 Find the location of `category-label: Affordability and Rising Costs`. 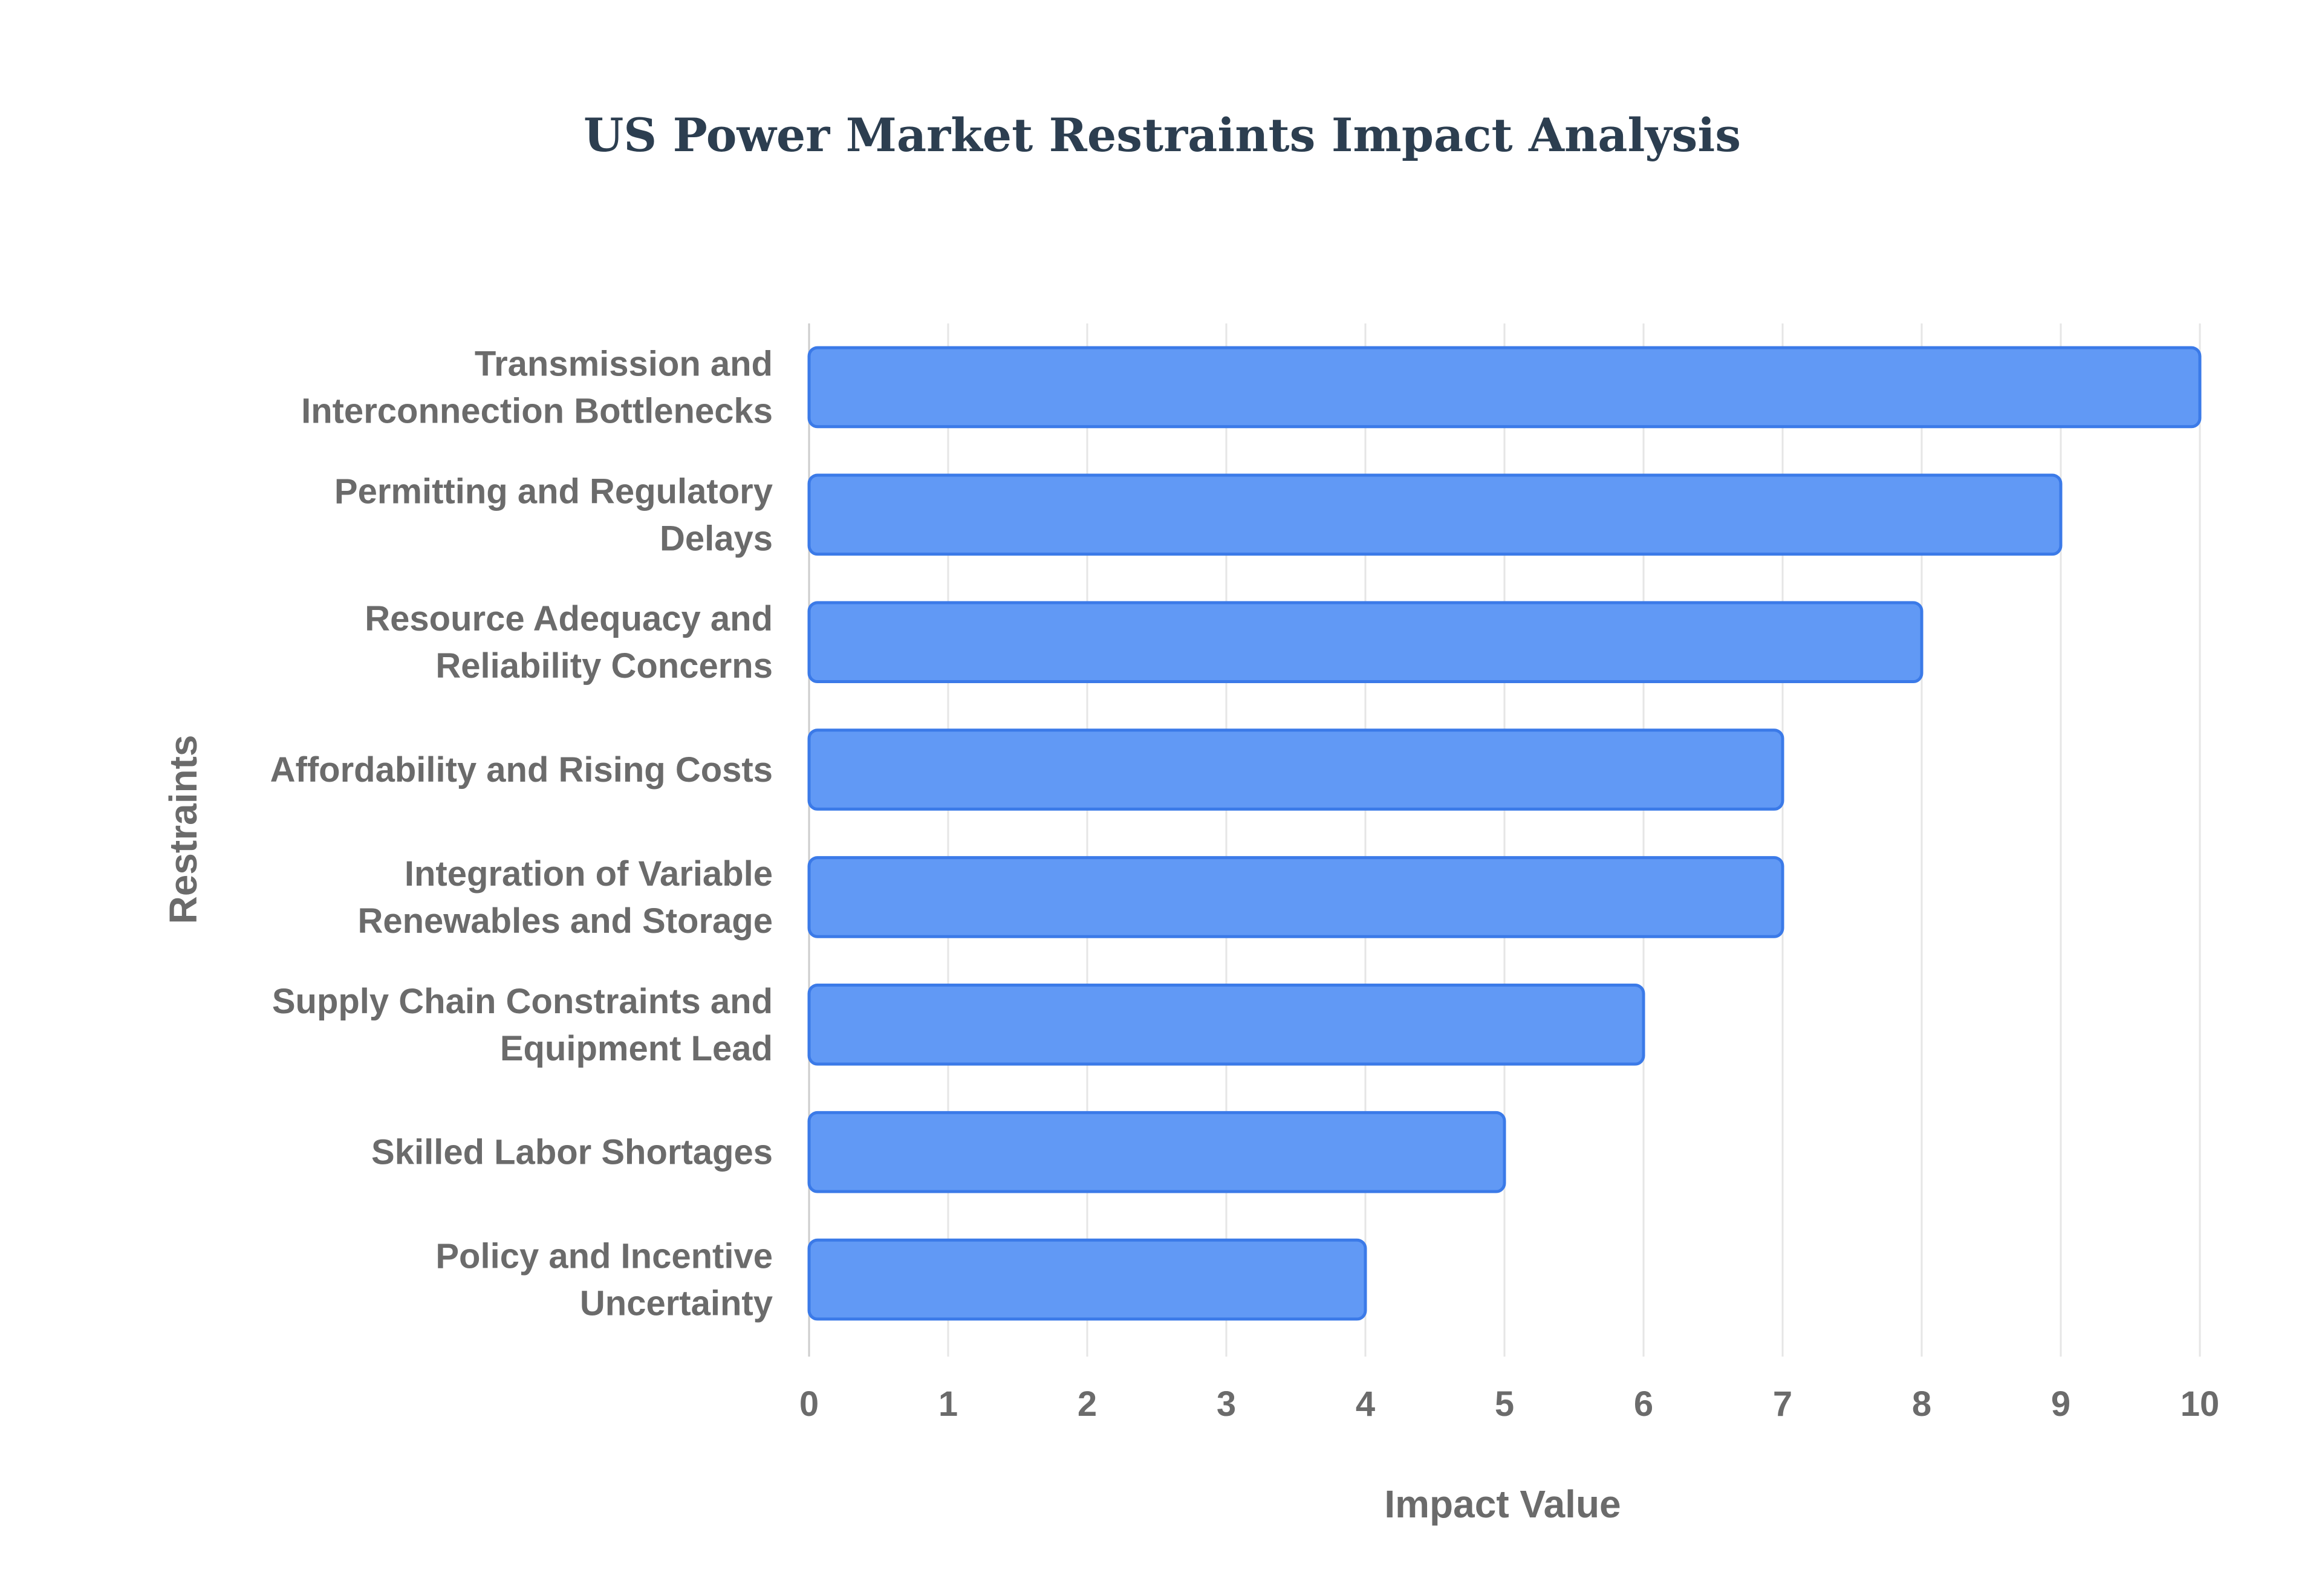

category-label: Affordability and Rising Costs is located at coordinates (521, 770).